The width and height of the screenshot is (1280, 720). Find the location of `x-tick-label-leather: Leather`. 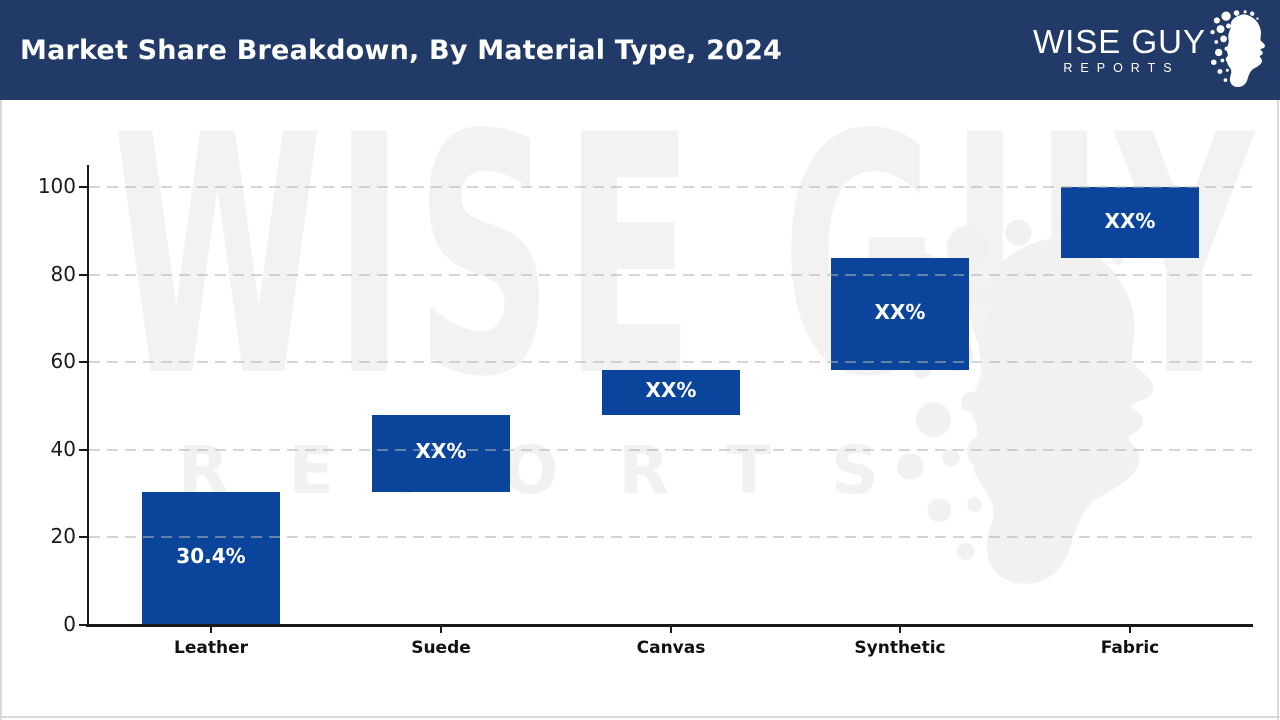

x-tick-label-leather: Leather is located at coordinates (211, 648).